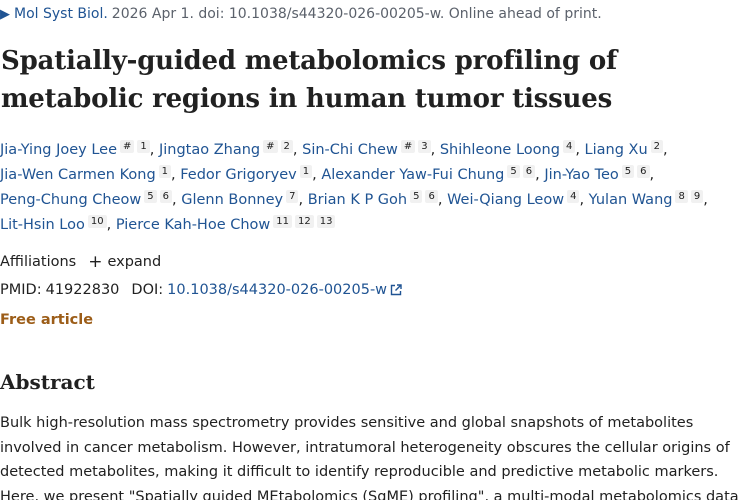 This screenshot has height=500, width=750. I want to click on author-name-link: Peng-Chung Cheow, so click(71, 200).